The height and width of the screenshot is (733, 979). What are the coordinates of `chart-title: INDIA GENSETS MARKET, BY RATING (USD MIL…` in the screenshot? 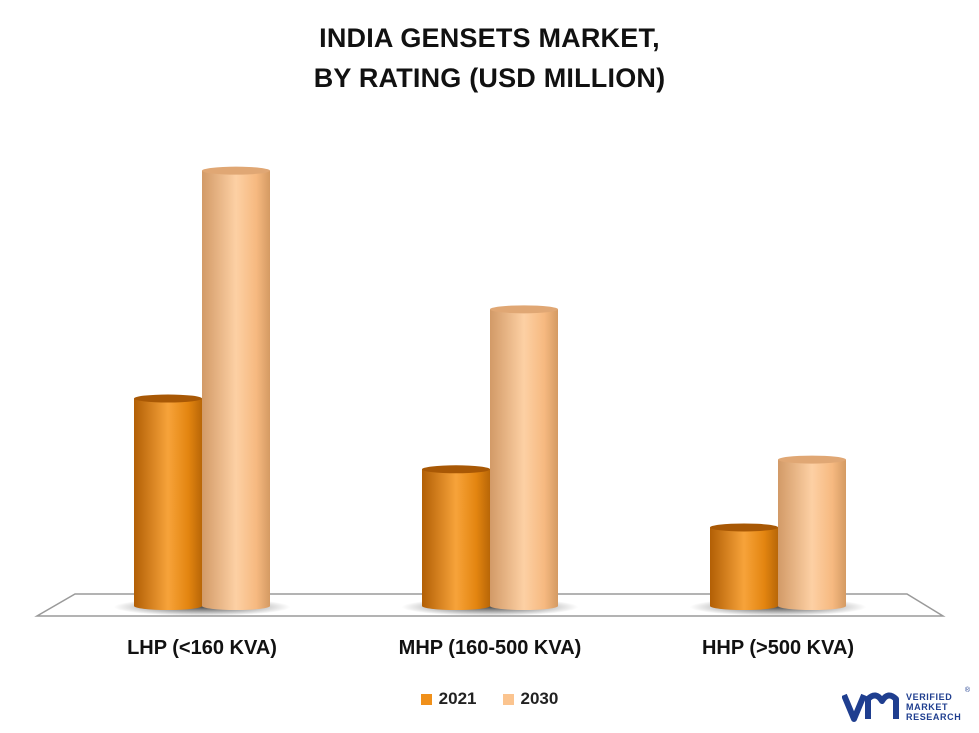 It's located at (489, 58).